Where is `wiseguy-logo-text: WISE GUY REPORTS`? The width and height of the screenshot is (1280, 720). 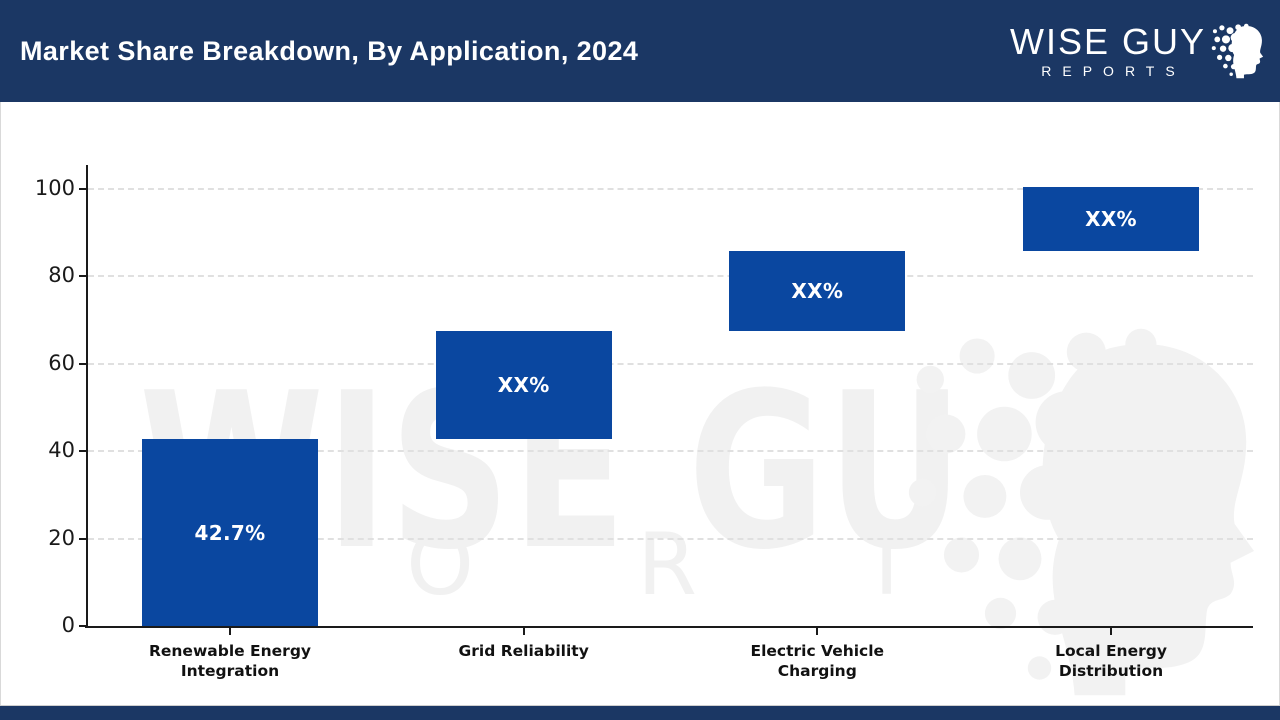
wiseguy-logo-text: WISE GUY REPORTS is located at coordinates (1107, 49).